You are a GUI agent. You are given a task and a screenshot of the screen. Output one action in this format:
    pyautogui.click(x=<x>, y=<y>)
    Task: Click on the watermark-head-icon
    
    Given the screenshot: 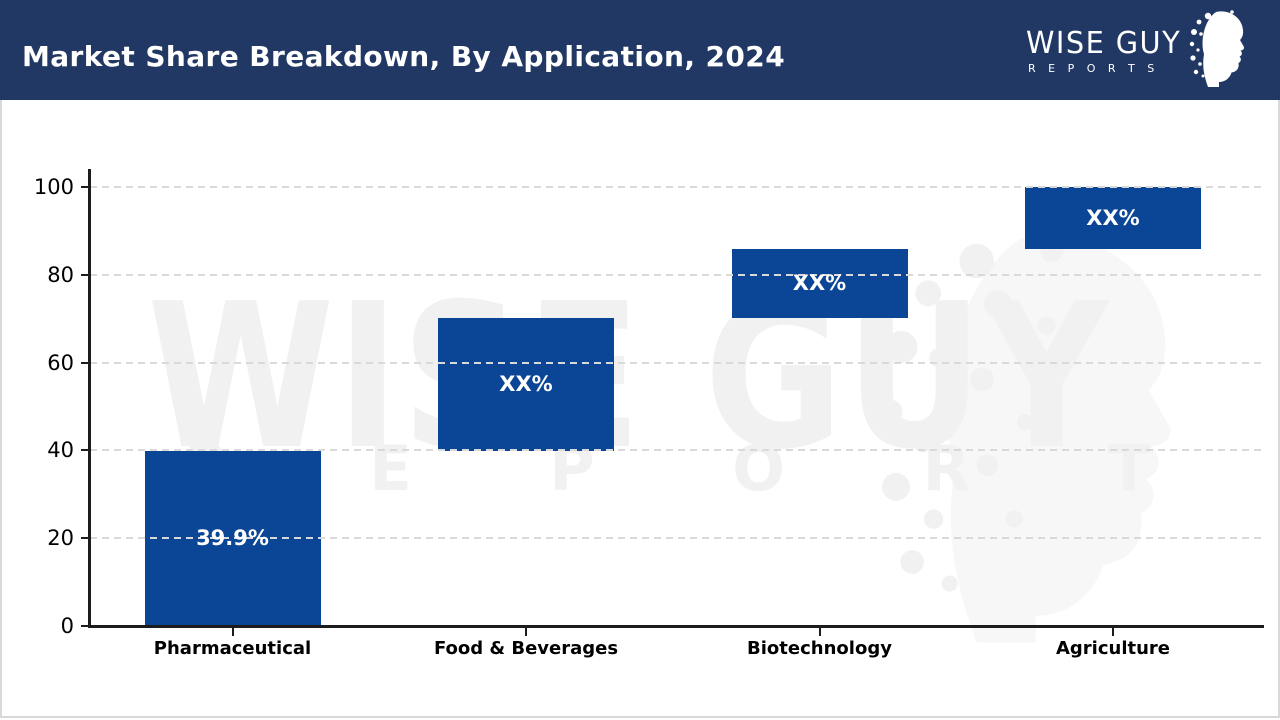 What is the action you would take?
    pyautogui.click(x=1024, y=436)
    